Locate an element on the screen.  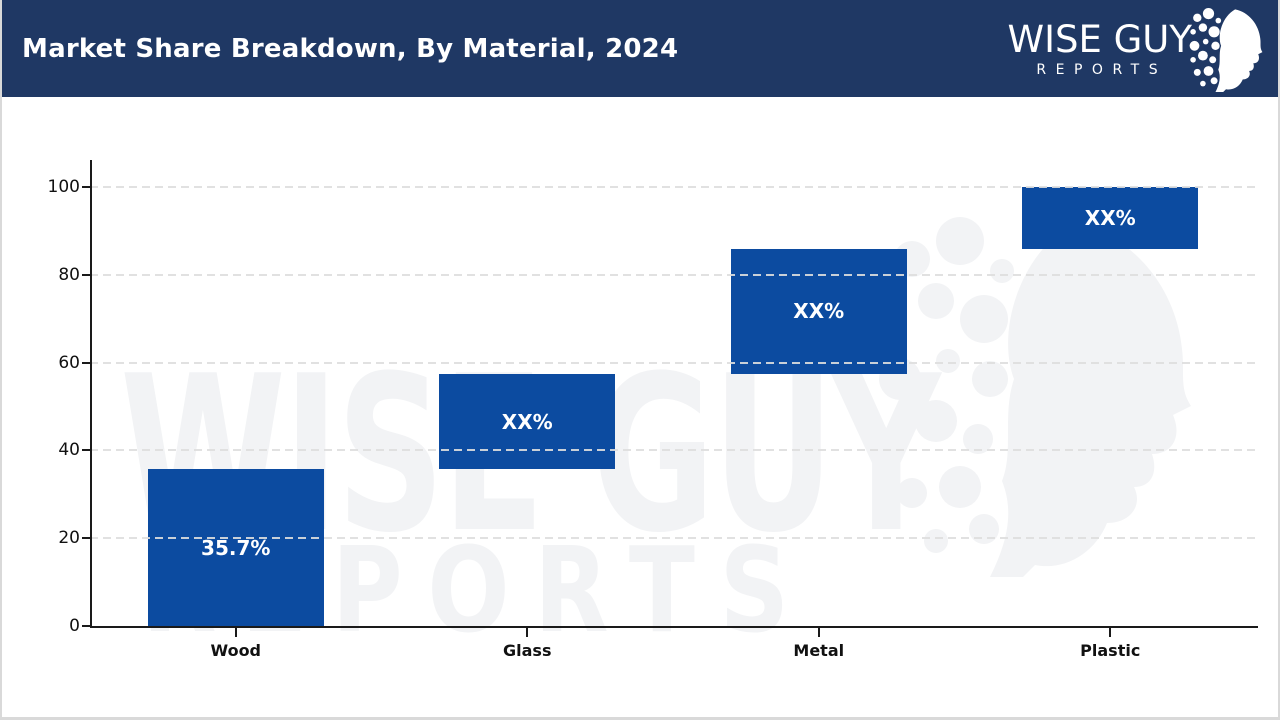
y-tick-label-0: 0 is located at coordinates (74, 626).